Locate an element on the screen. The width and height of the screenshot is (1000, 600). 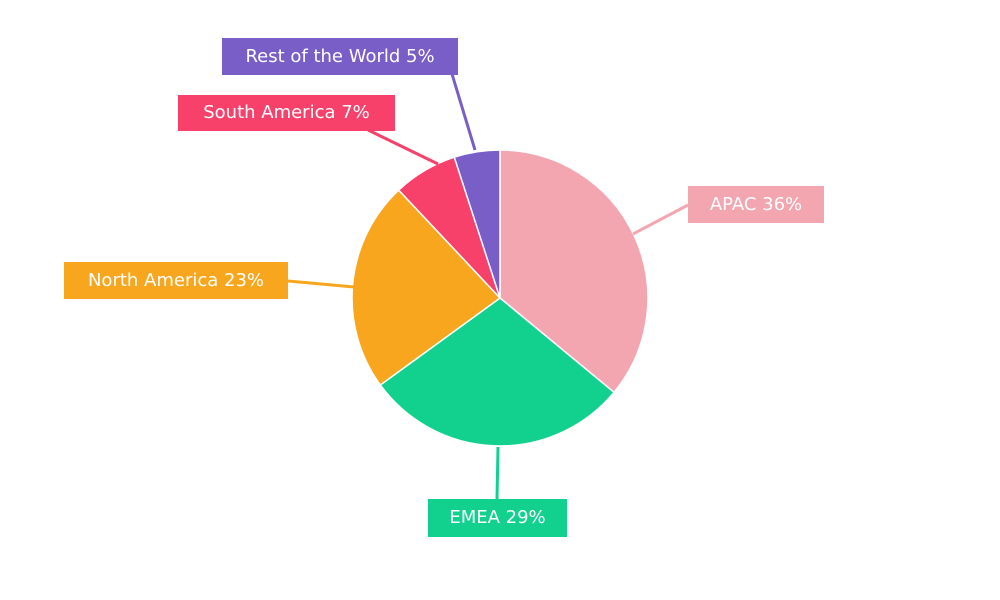
callout-north-america: North America 23% is located at coordinates (176, 280).